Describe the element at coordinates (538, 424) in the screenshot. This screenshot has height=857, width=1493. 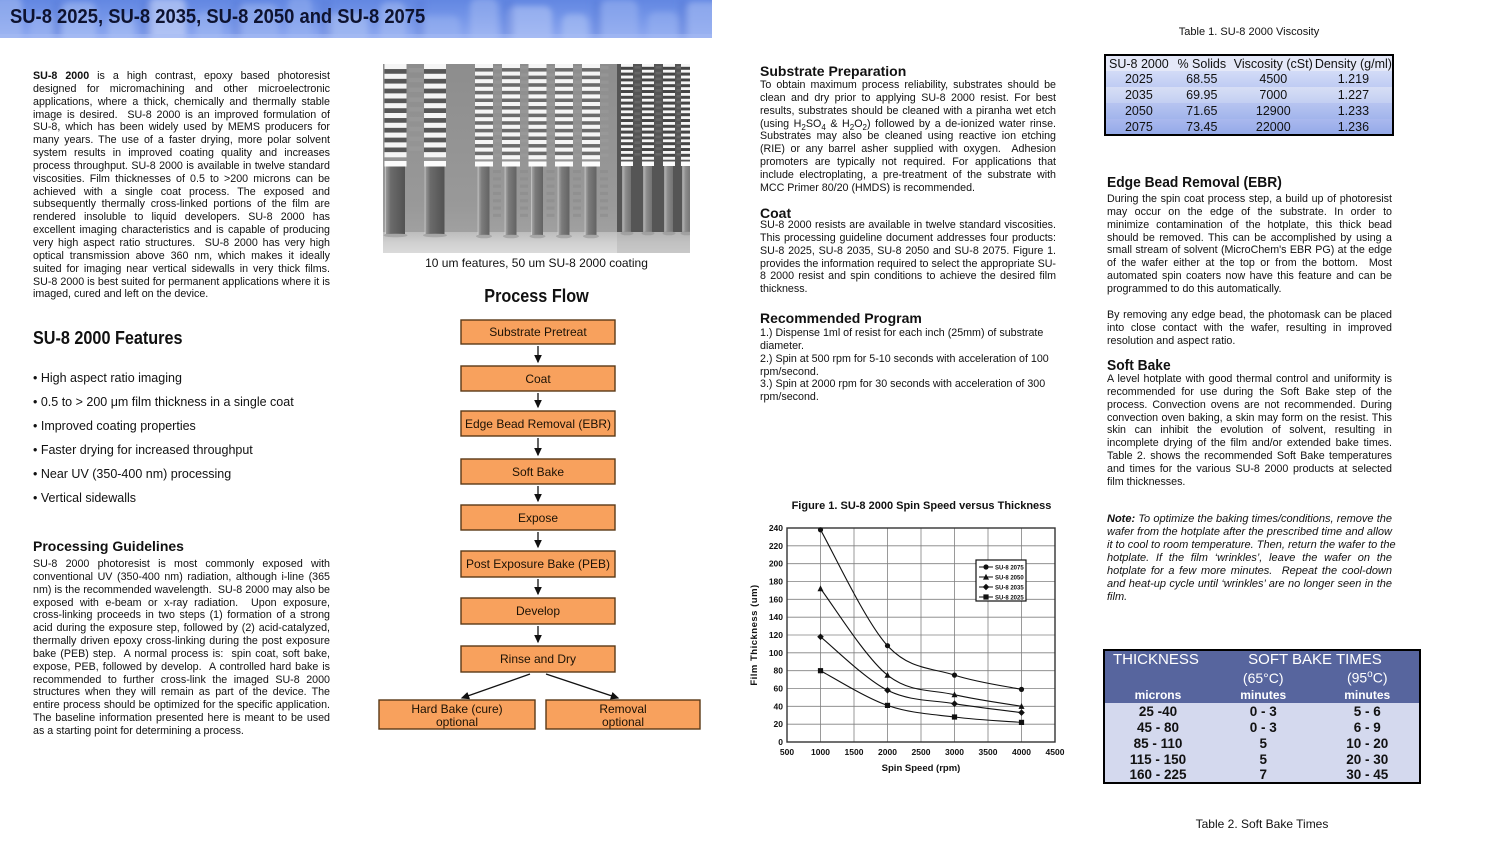
I see `svg-text: Edge Bead Removal (EBR)` at that location.